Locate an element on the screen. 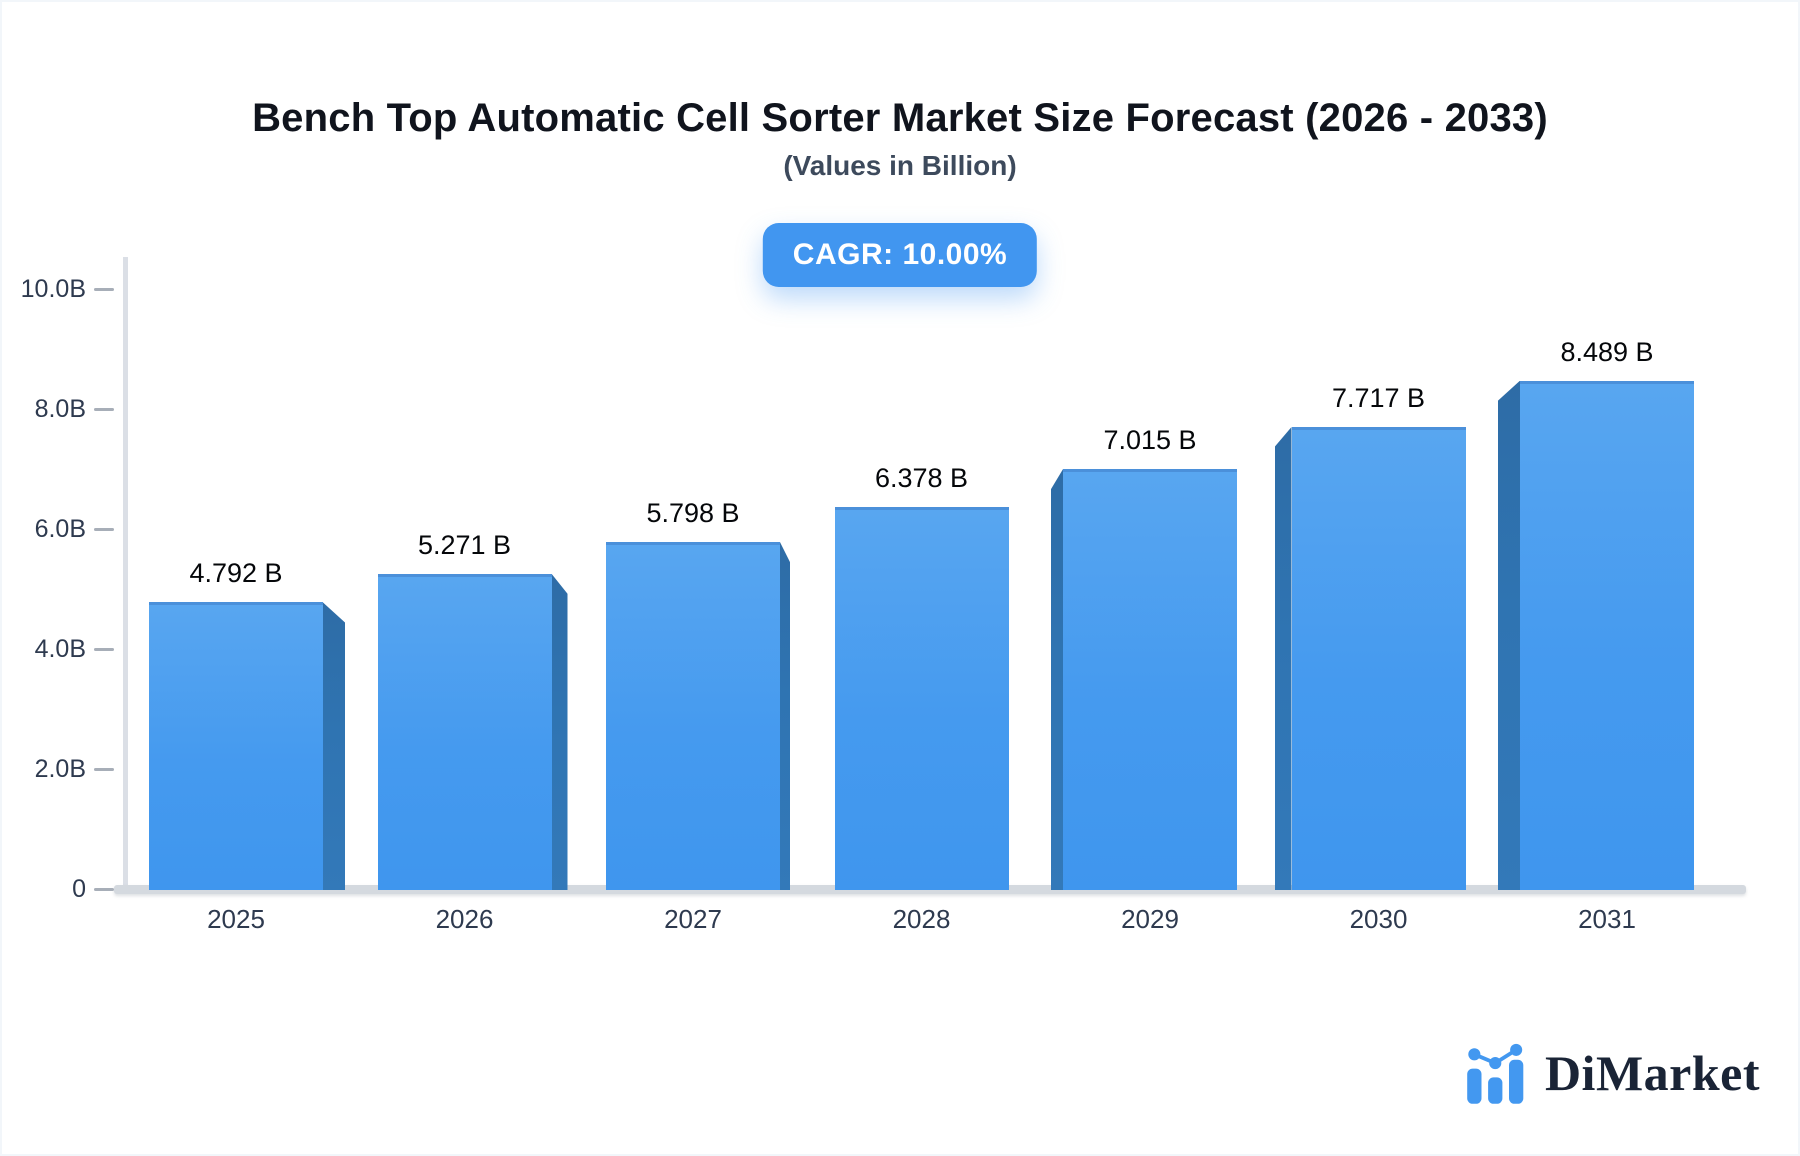 This screenshot has height=1156, width=1800. bar-value-label: 8.489 B is located at coordinates (1607, 351).